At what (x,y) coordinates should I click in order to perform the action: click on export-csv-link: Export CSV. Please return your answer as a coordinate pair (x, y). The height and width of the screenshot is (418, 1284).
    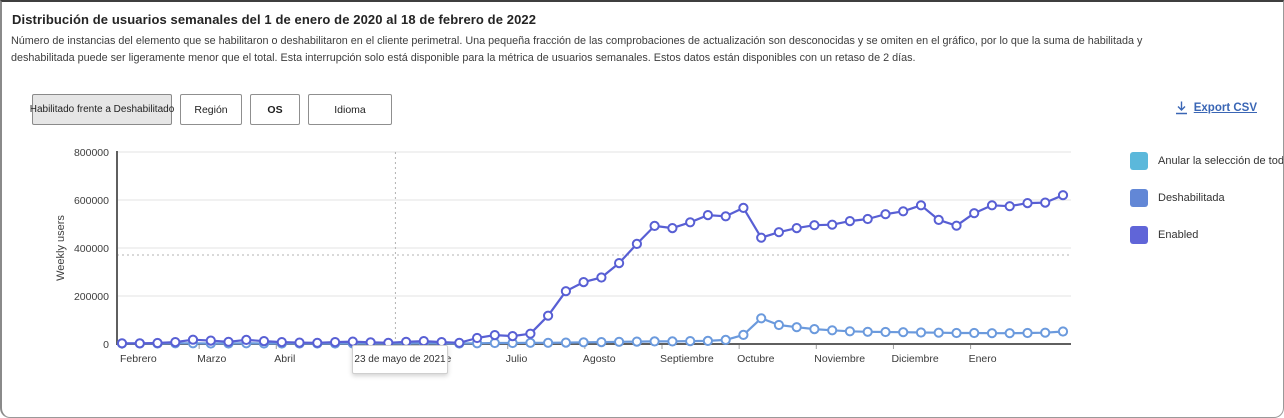
    Looking at the image, I should click on (1216, 108).